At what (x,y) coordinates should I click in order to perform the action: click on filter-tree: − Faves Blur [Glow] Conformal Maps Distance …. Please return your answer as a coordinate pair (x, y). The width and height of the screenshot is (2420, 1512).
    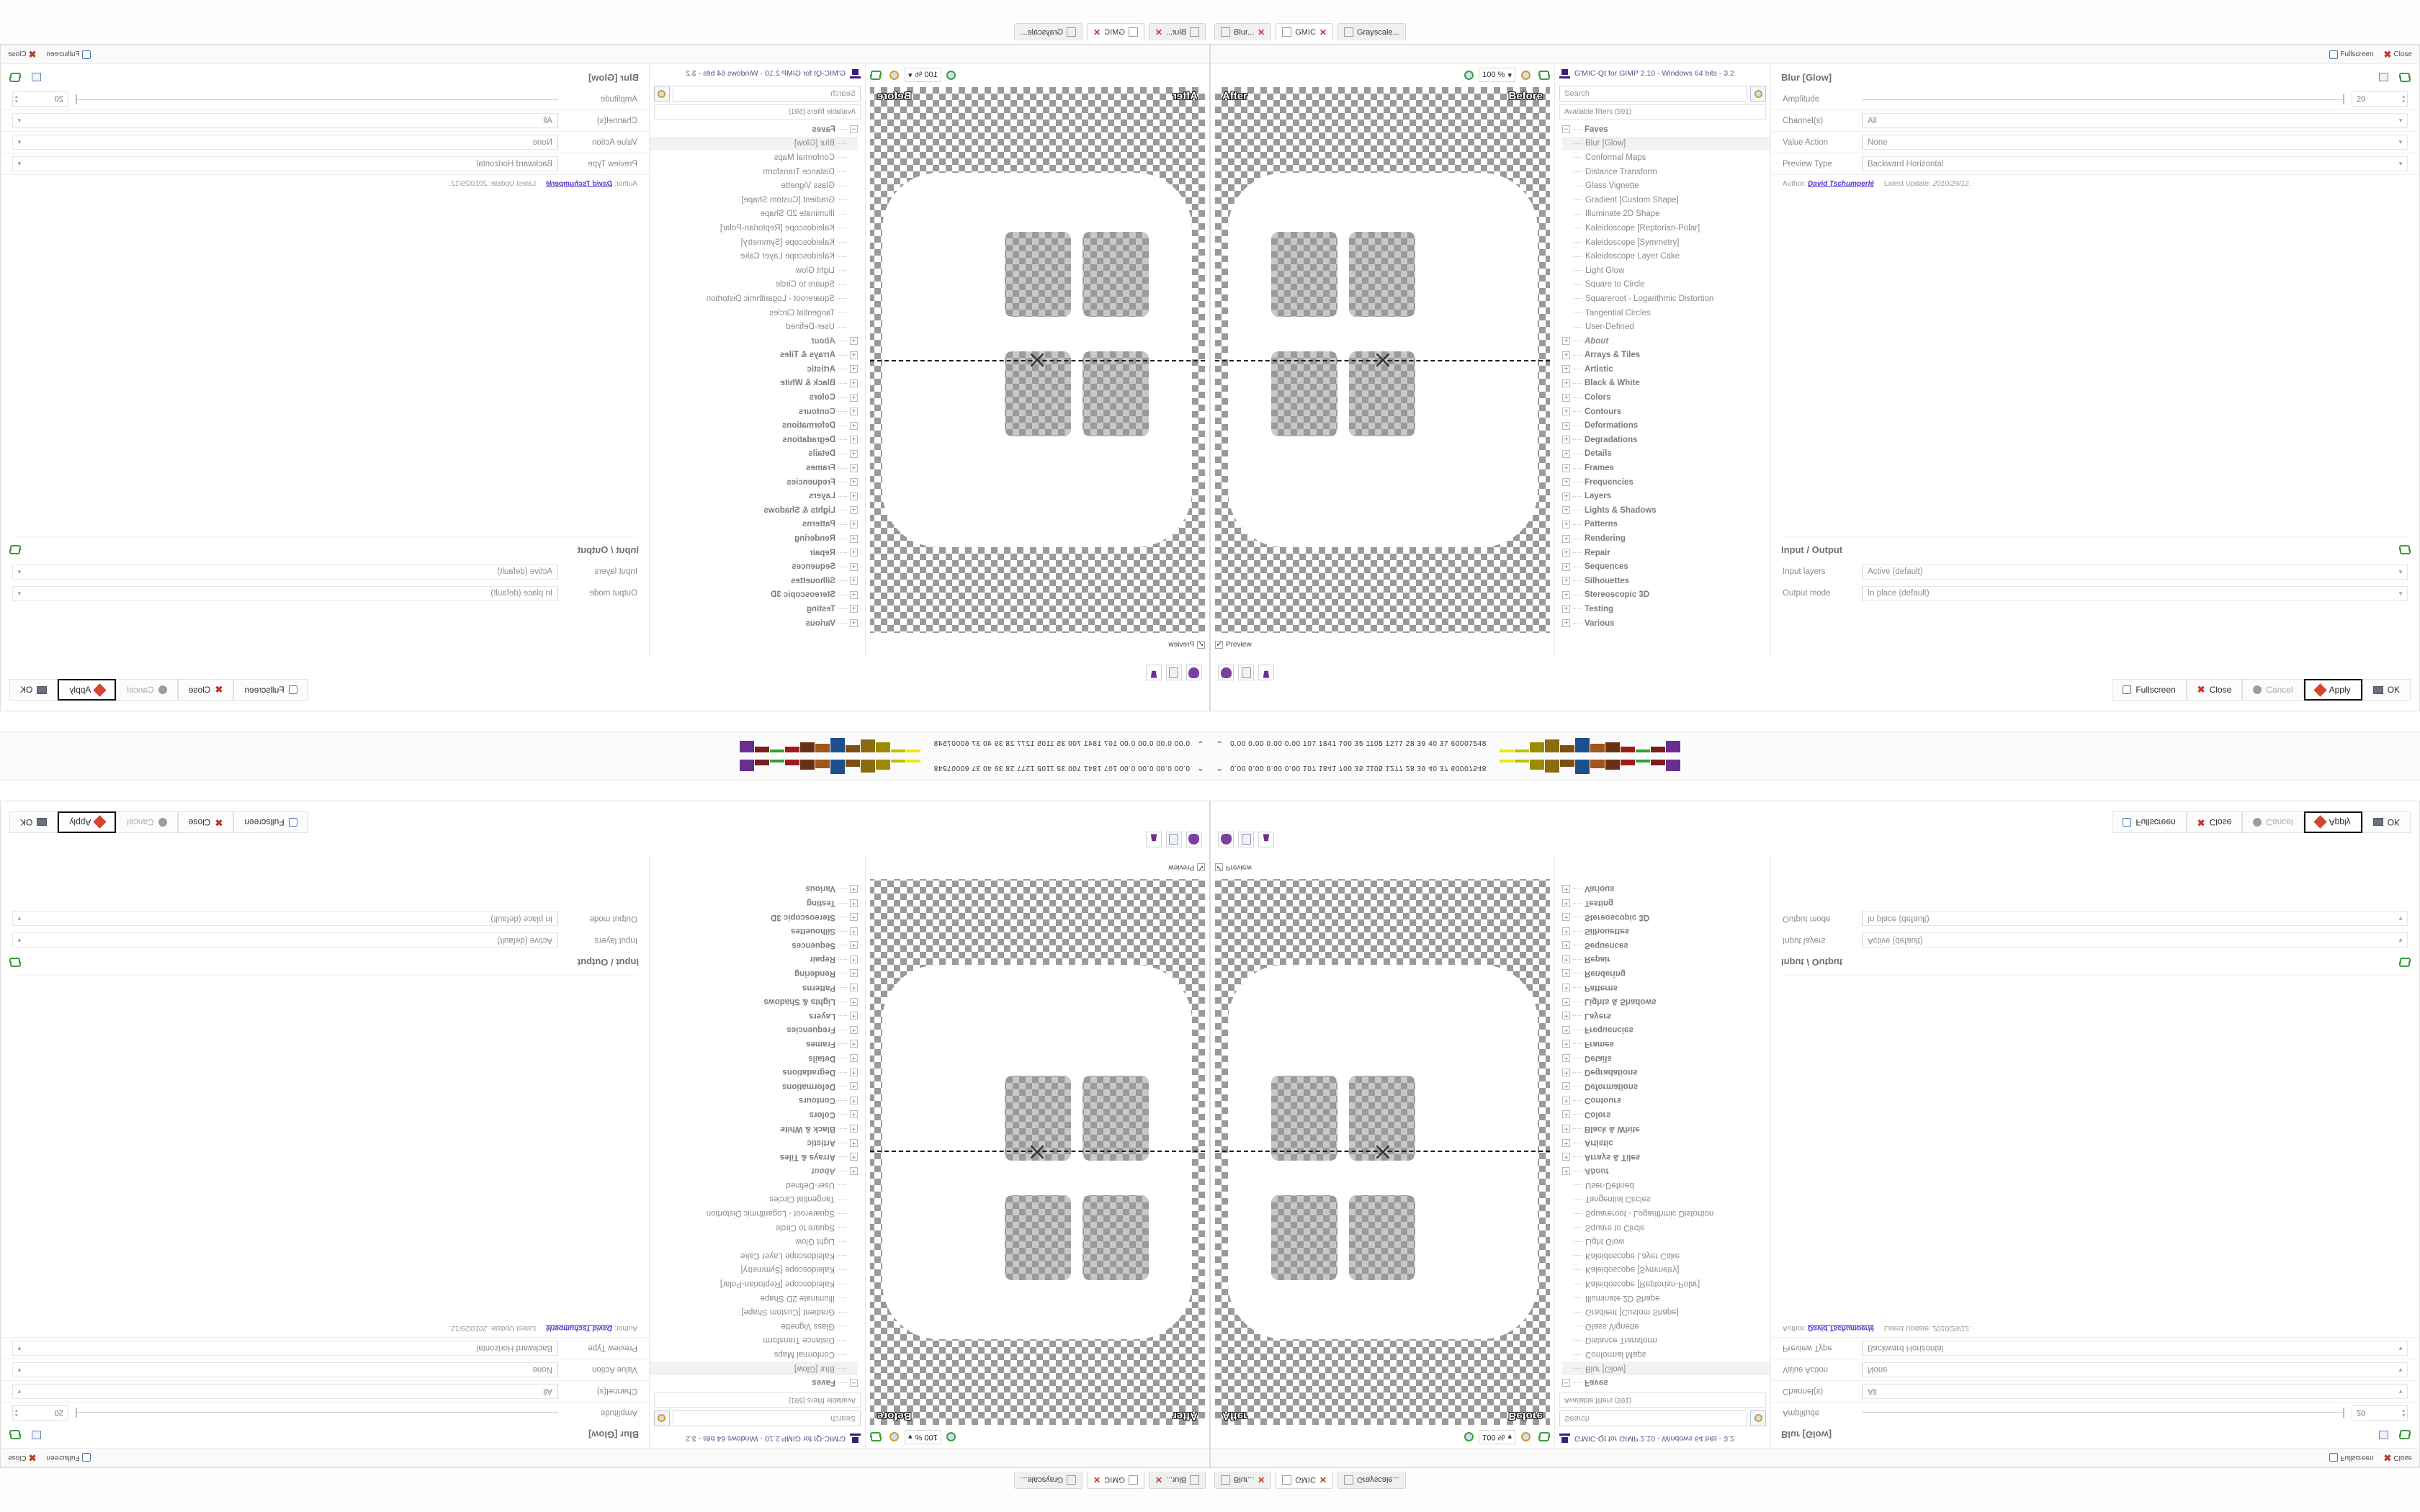
    Looking at the image, I should click on (1662, 1105).